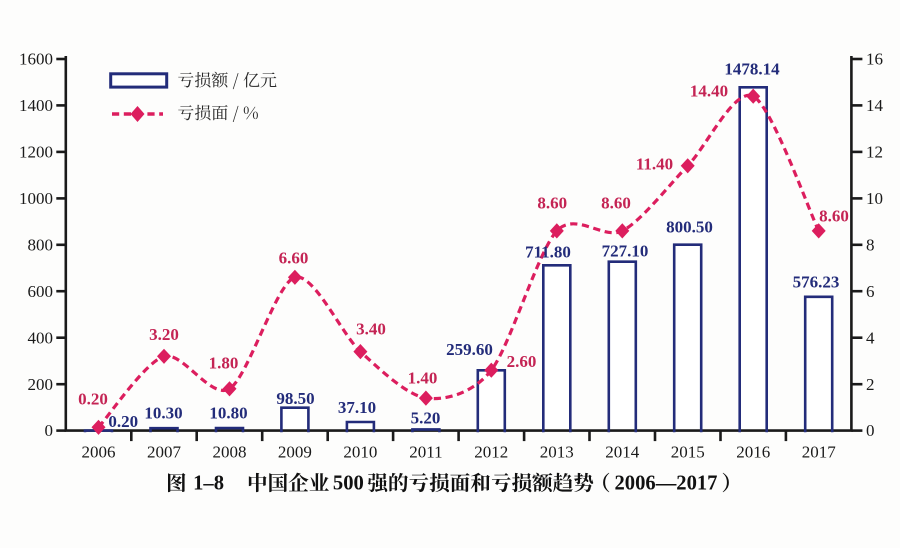 This screenshot has width=900, height=548. What do you see at coordinates (163, 413) in the screenshot?
I see `svg-text: 10.30` at bounding box center [163, 413].